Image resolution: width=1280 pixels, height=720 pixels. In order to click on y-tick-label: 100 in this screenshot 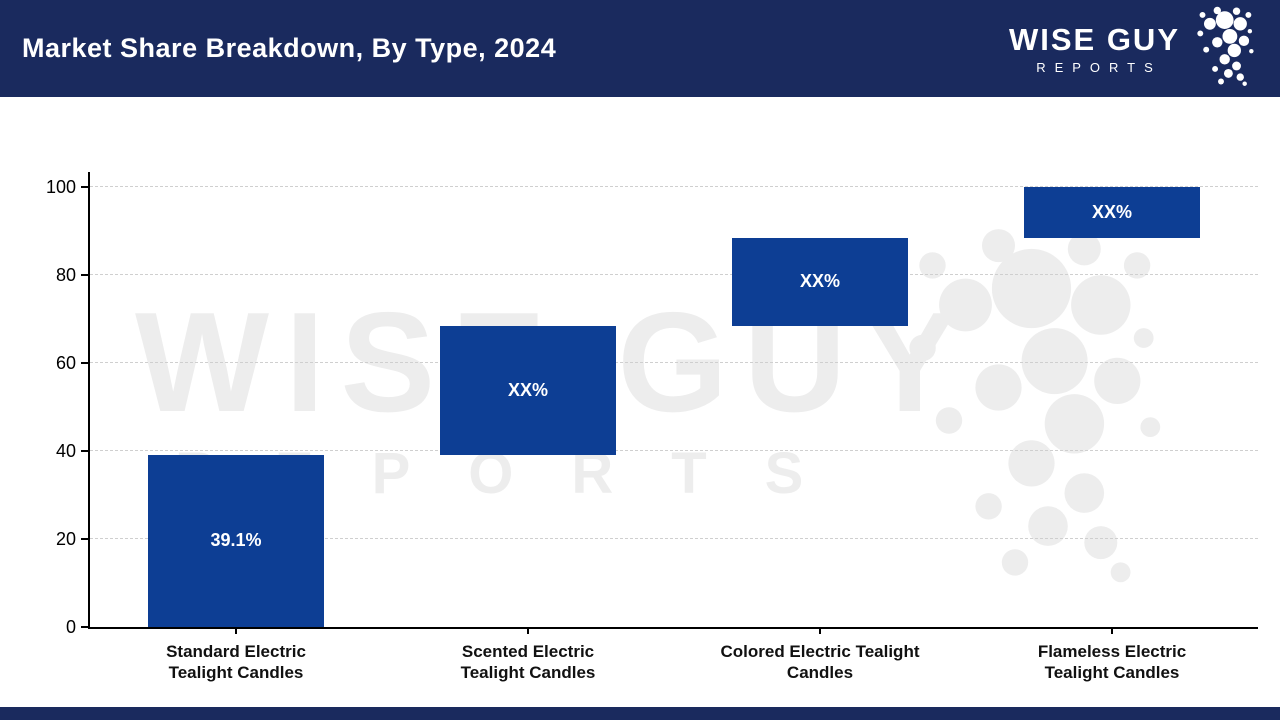, I will do `click(60, 187)`.